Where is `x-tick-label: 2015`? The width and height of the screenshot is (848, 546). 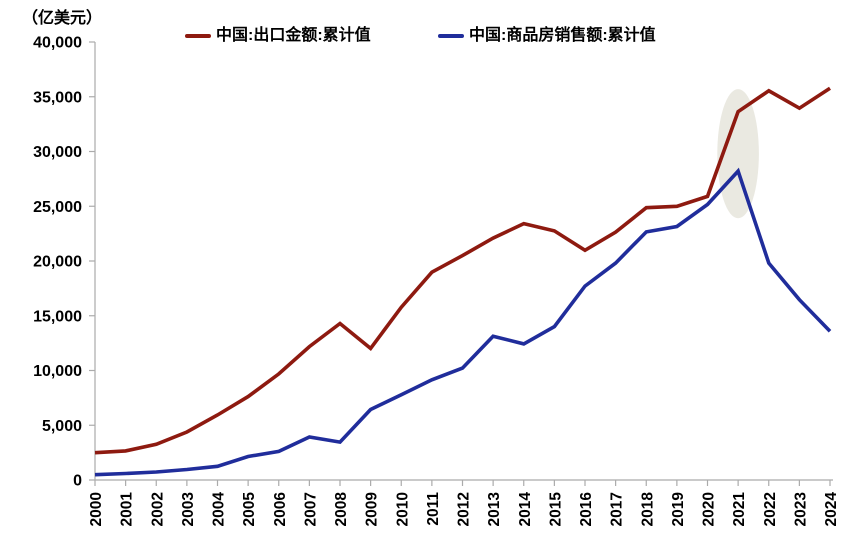 x-tick-label: 2015 is located at coordinates (555, 509).